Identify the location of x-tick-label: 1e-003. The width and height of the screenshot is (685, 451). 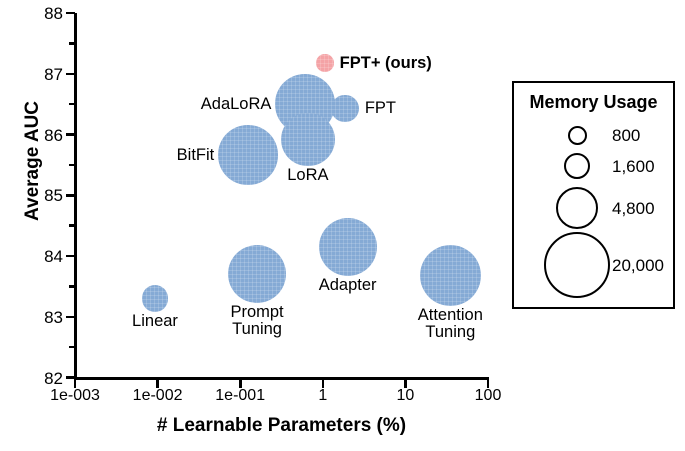
(75, 395).